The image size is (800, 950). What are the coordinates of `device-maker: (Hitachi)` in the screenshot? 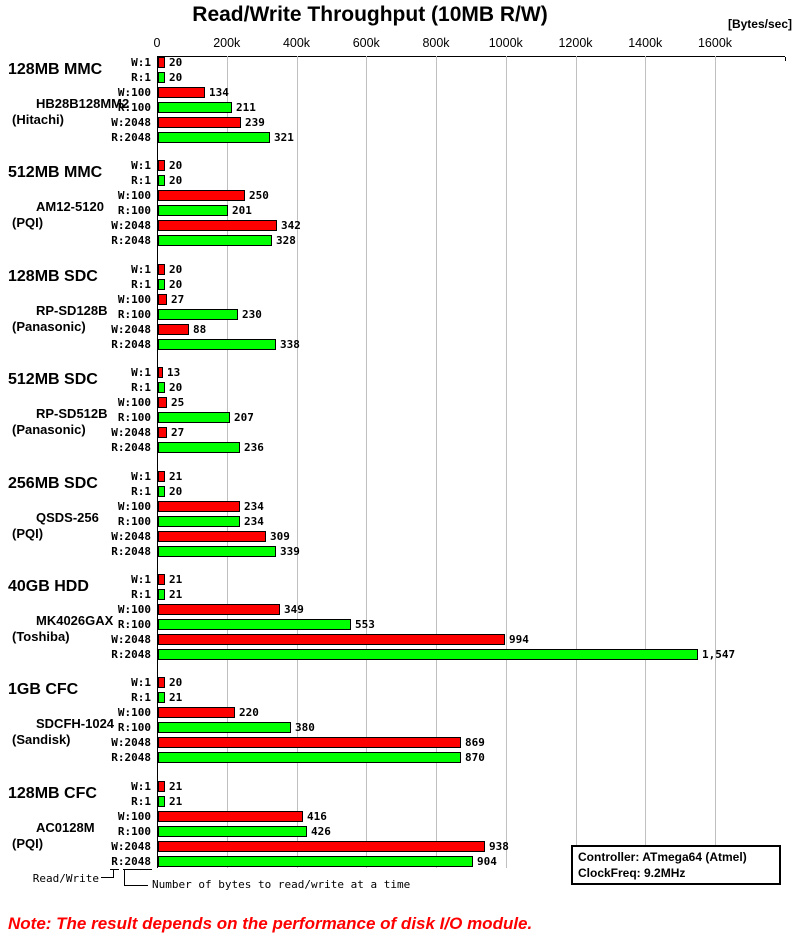 It's located at (38, 119).